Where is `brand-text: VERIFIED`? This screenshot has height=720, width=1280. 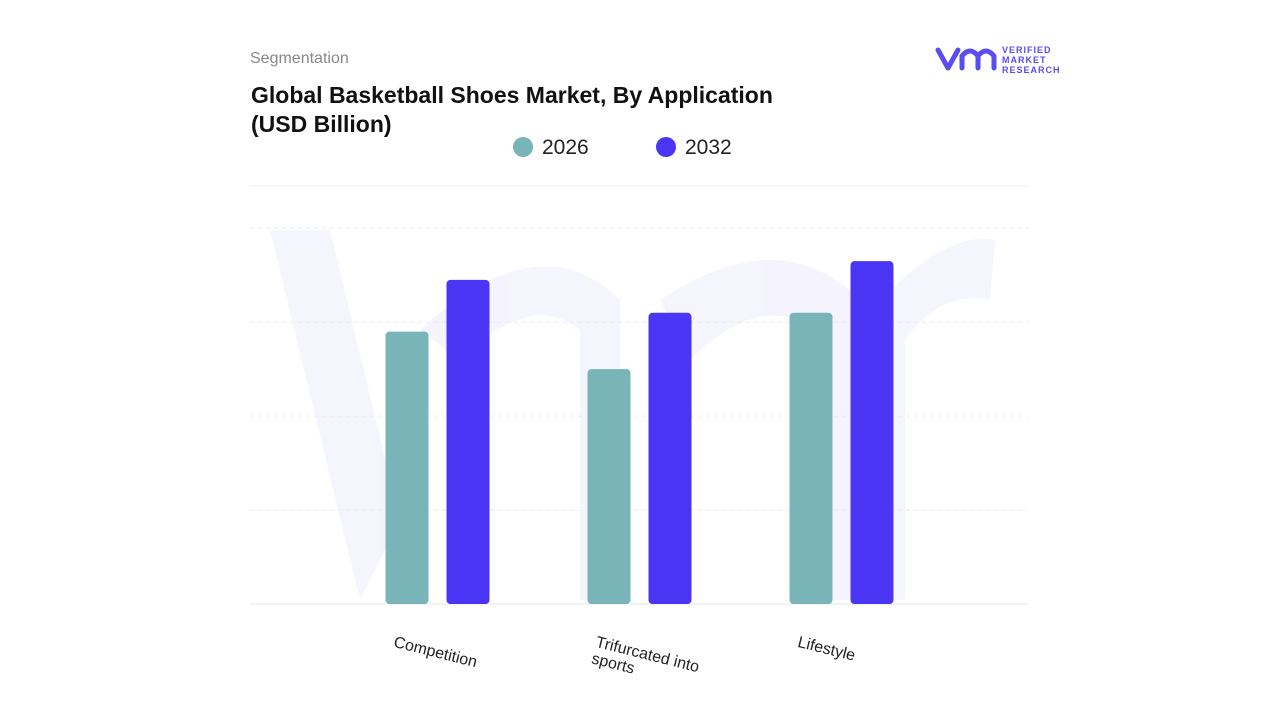
brand-text: VERIFIED is located at coordinates (1027, 50).